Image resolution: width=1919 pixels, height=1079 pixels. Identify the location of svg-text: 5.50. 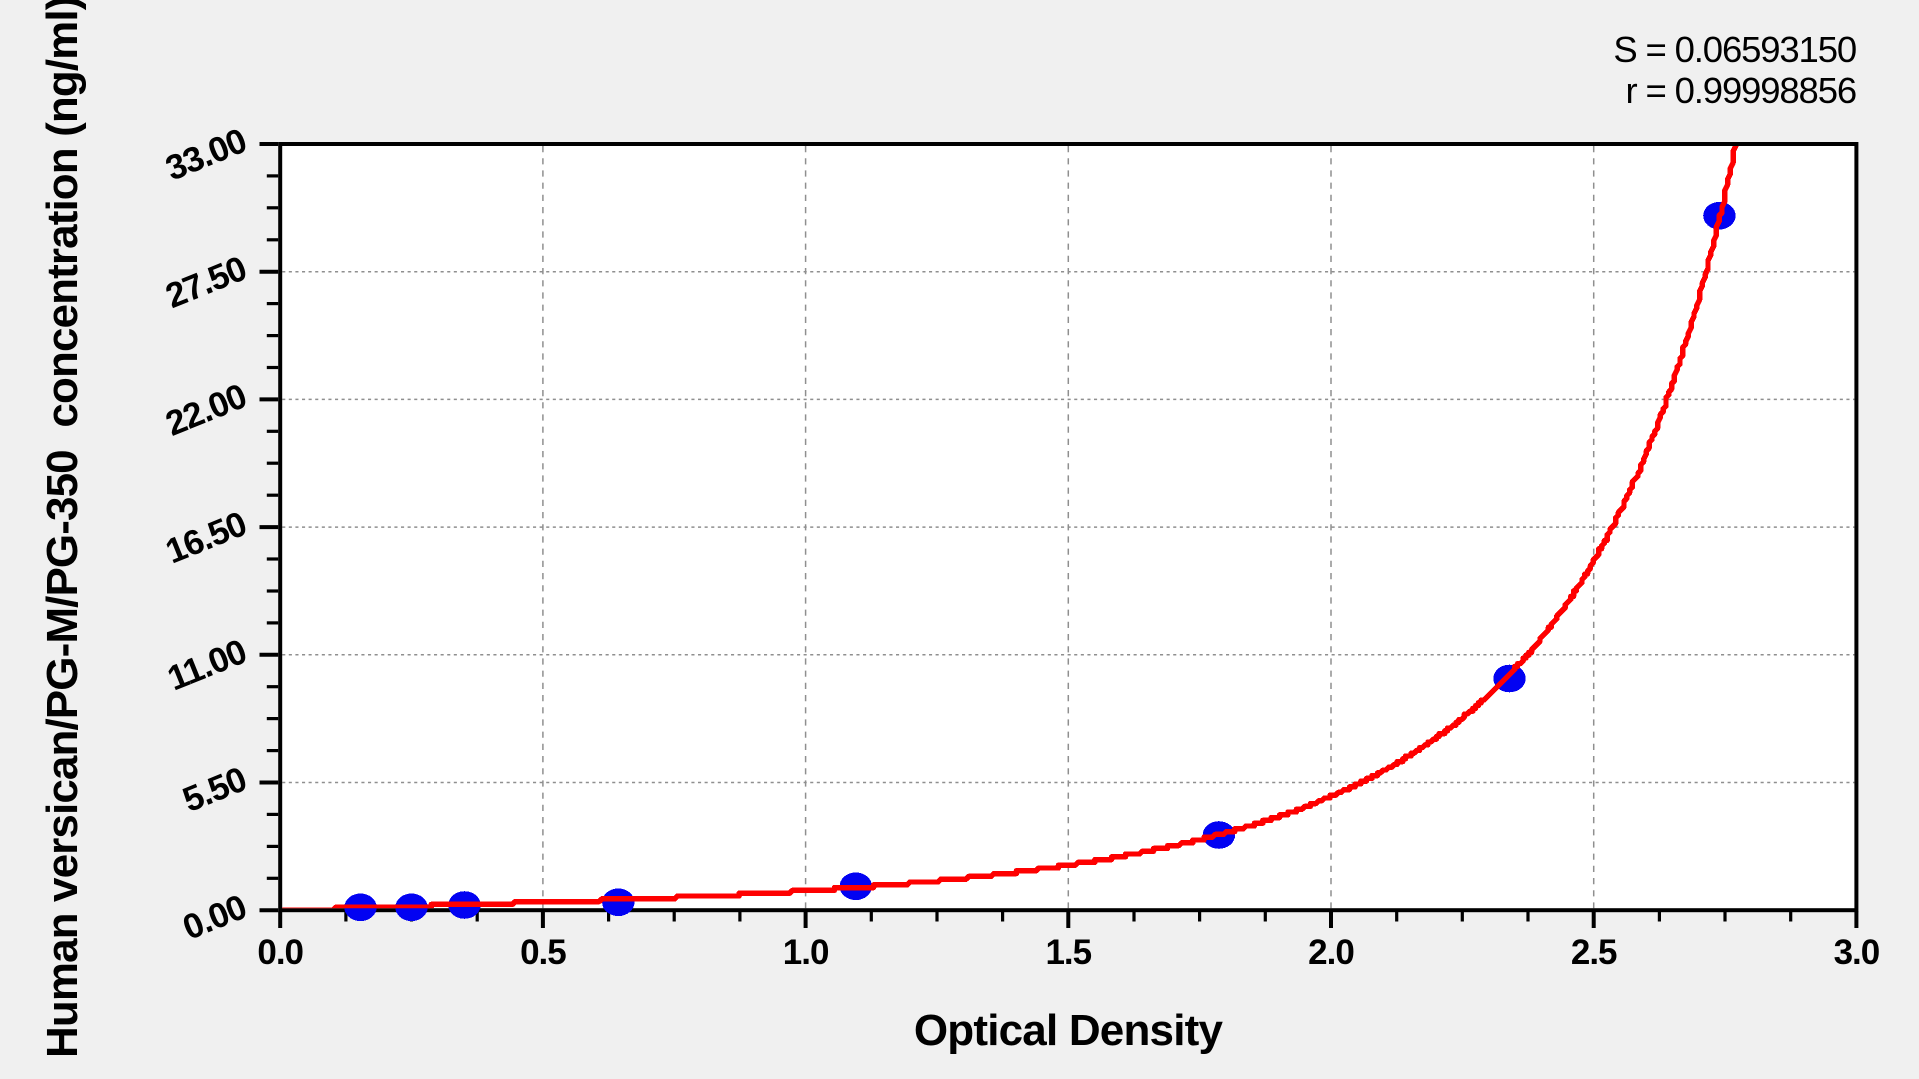
(214, 790).